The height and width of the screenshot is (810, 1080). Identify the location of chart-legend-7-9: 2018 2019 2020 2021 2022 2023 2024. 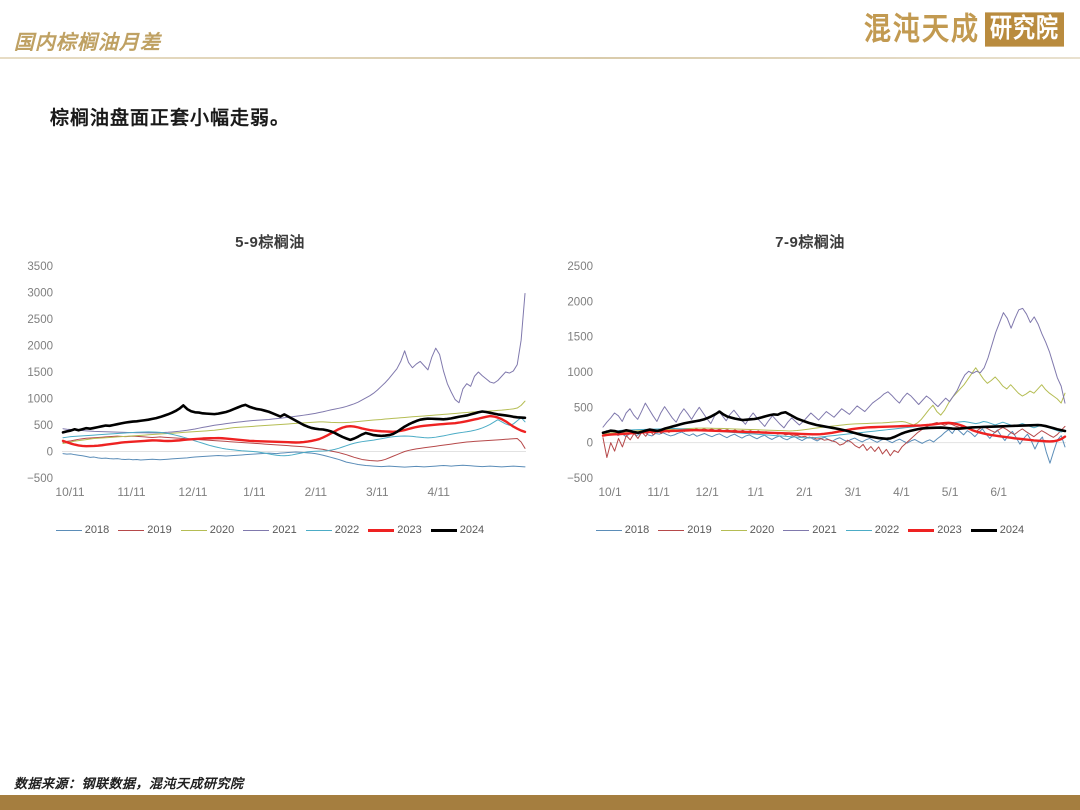
(810, 530).